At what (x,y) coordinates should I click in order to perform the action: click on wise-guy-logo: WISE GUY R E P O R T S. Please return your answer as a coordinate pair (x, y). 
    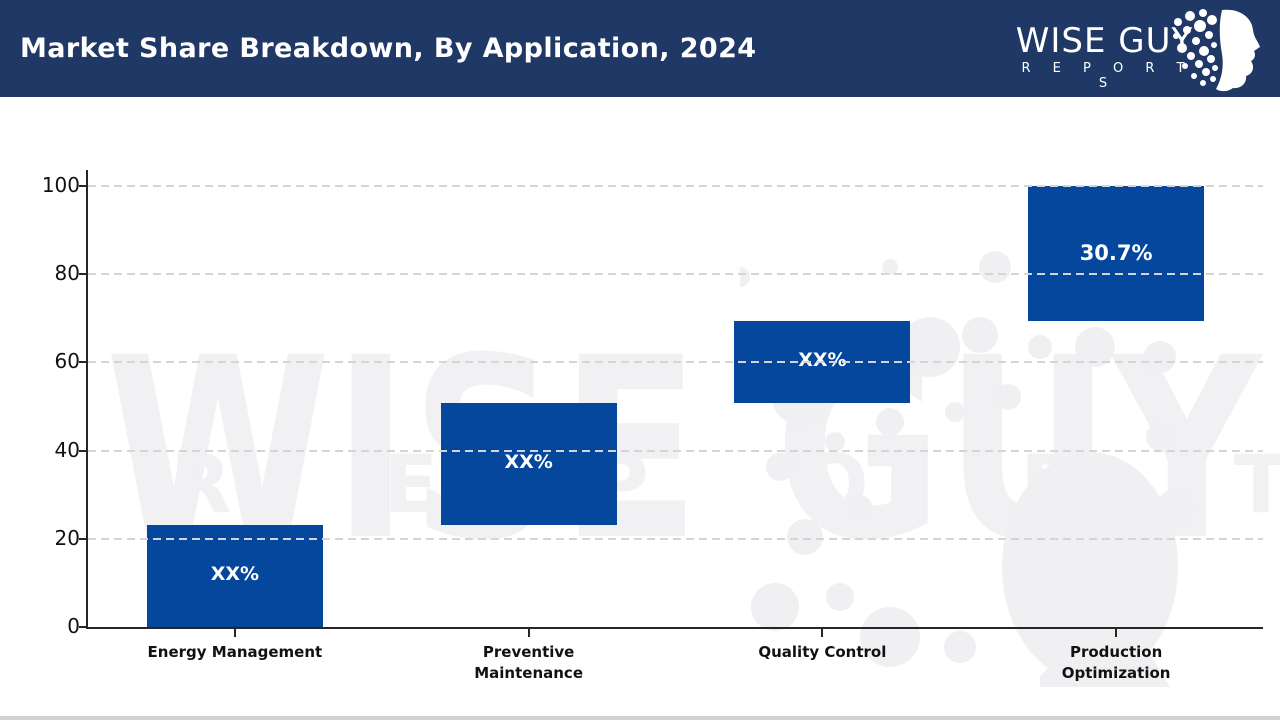
    Looking at the image, I should click on (1137, 50).